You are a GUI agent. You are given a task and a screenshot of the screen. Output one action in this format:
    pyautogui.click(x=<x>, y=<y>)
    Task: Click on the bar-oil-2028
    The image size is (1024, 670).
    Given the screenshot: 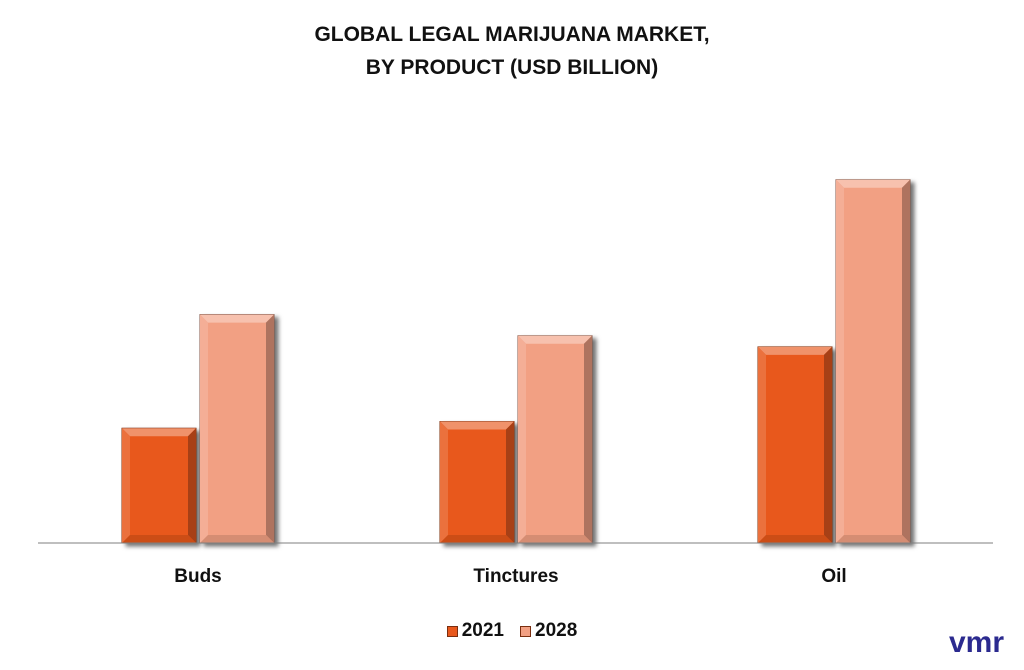 What is the action you would take?
    pyautogui.click(x=873, y=361)
    